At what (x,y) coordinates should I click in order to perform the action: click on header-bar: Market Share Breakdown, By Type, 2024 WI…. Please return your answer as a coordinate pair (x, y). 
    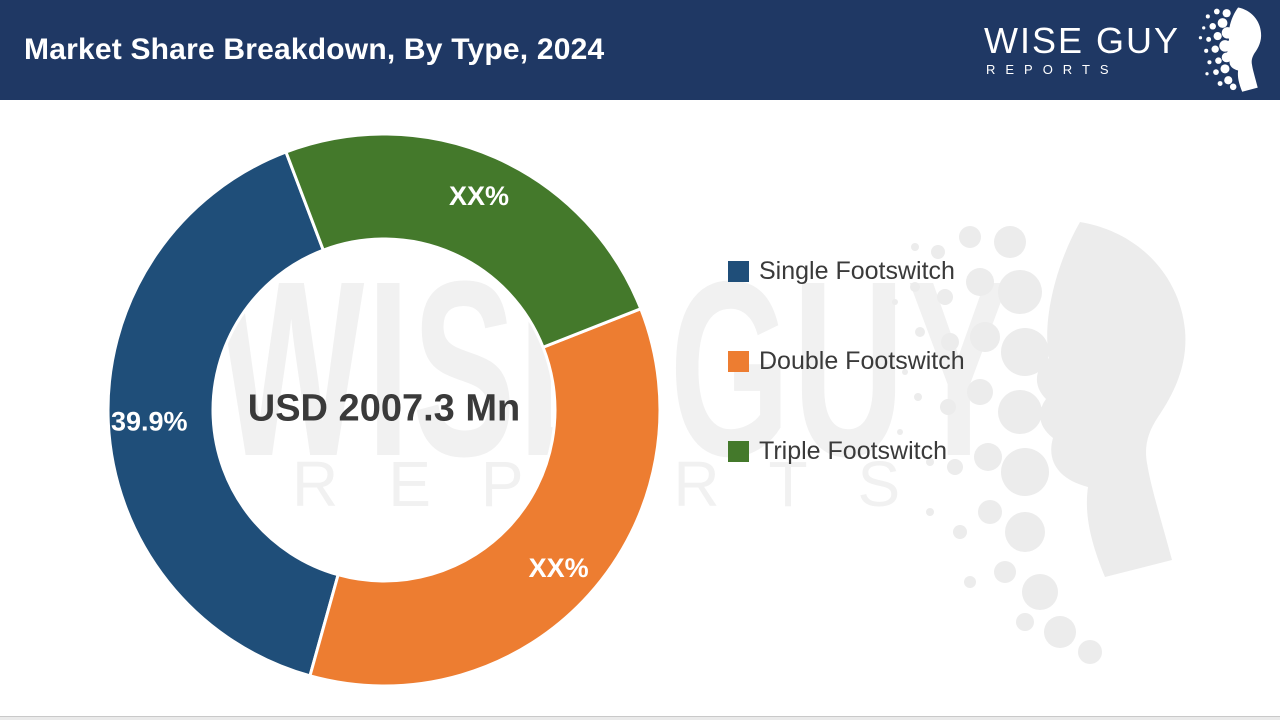
    Looking at the image, I should click on (640, 50).